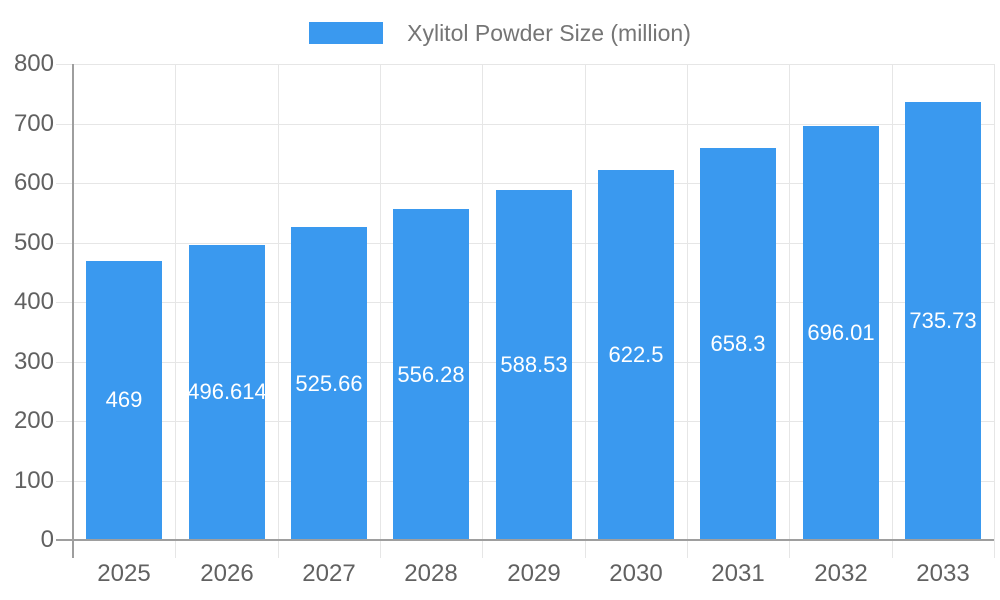  What do you see at coordinates (33, 480) in the screenshot?
I see `y-axis-tick-label: 100` at bounding box center [33, 480].